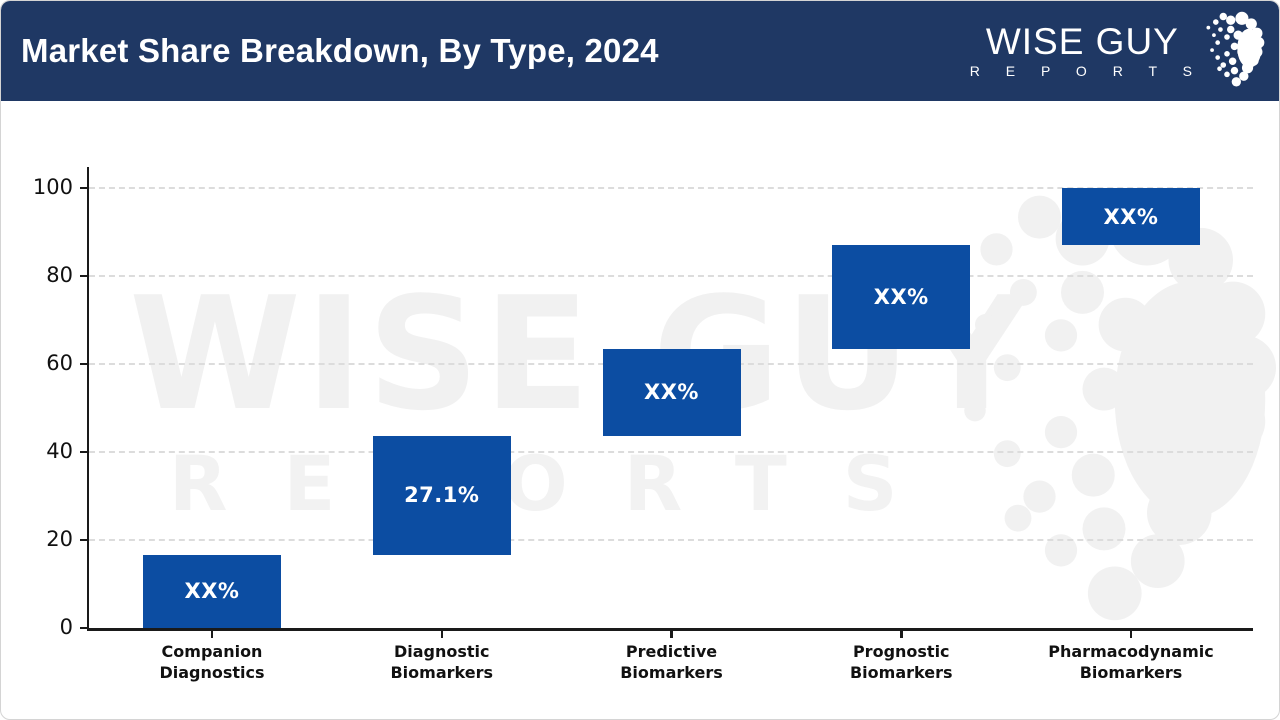 This screenshot has height=720, width=1280. Describe the element at coordinates (59, 275) in the screenshot. I see `y-tick-label: 80` at that location.